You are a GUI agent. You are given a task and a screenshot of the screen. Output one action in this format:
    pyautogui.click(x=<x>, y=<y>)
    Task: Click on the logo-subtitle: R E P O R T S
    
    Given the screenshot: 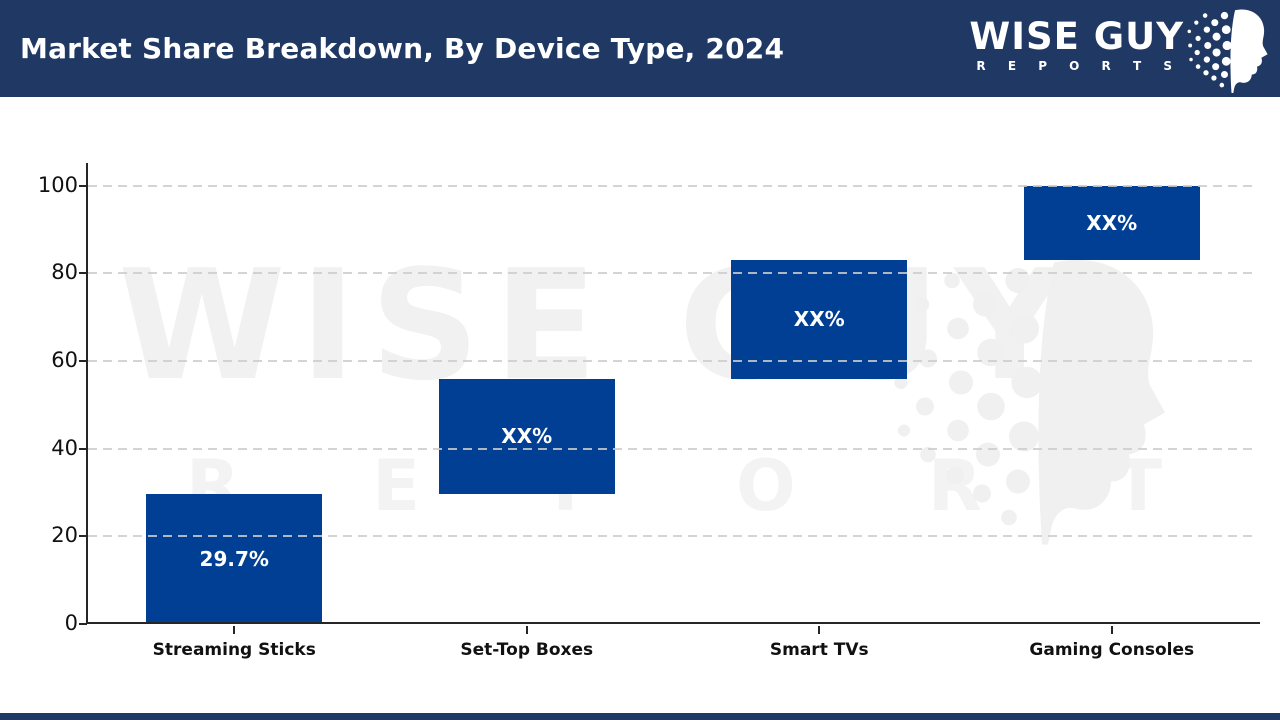 What is the action you would take?
    pyautogui.click(x=1078, y=65)
    